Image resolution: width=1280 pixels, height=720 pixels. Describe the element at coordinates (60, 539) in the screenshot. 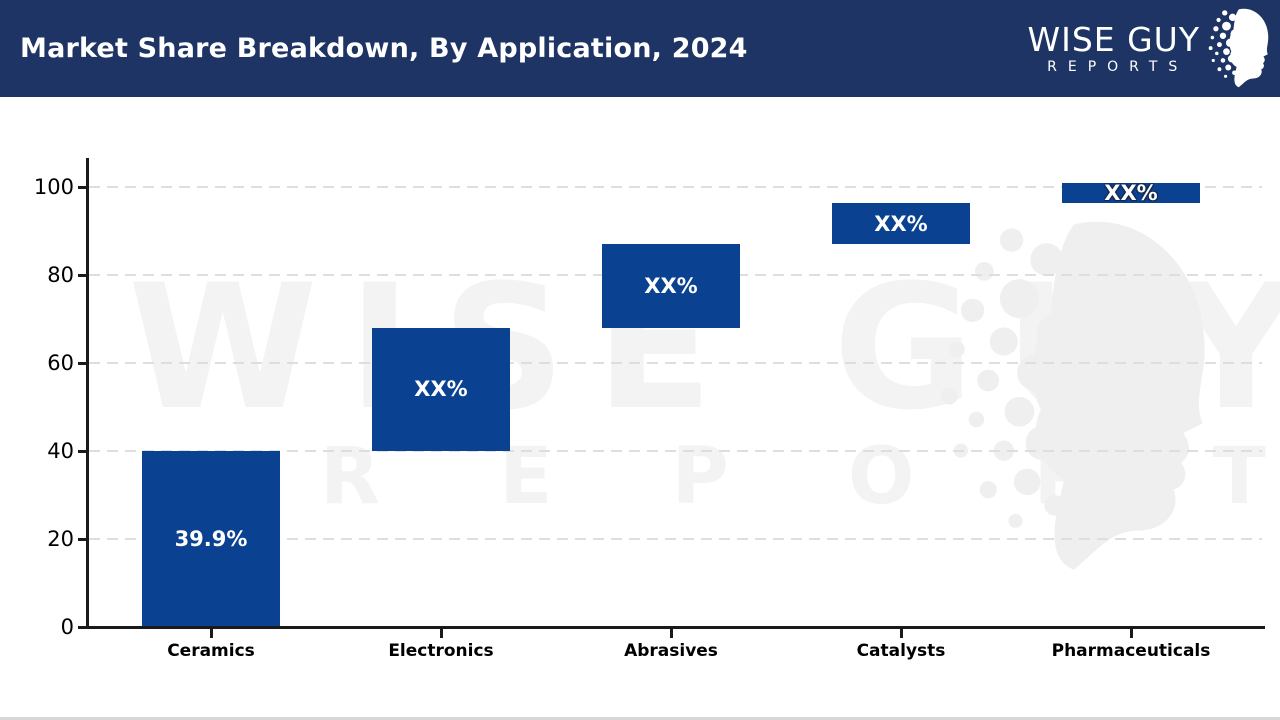

I see `y-tick-label: 20` at that location.